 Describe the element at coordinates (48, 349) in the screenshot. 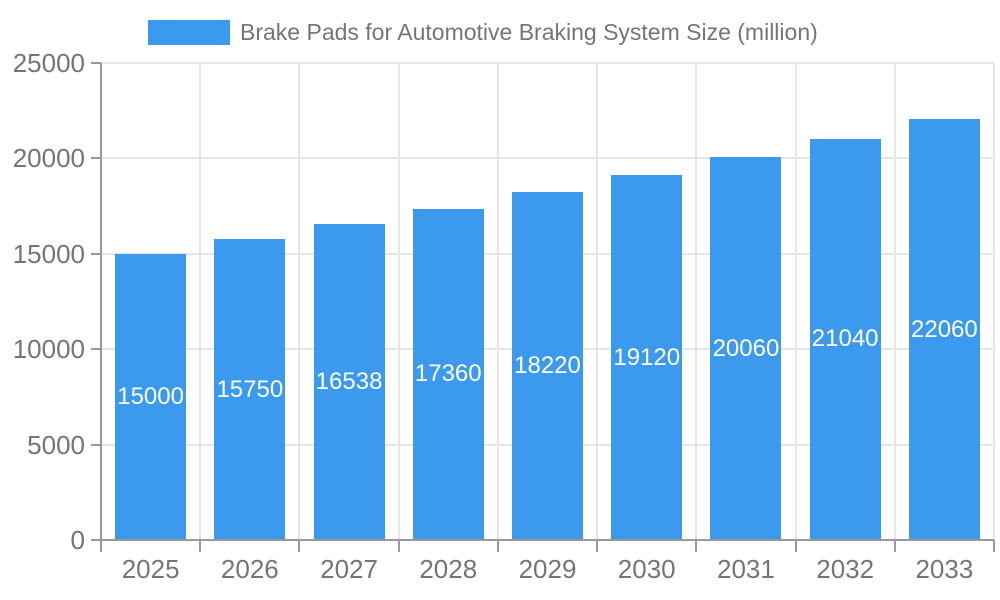

I see `y-tick-label: 10000` at that location.